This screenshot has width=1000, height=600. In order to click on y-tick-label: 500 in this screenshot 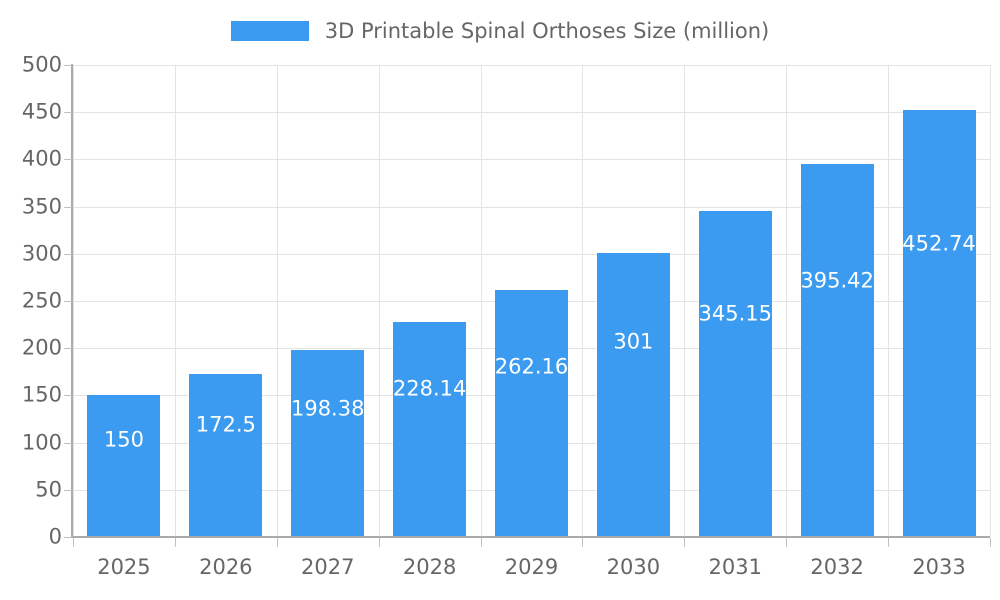, I will do `click(41, 64)`.